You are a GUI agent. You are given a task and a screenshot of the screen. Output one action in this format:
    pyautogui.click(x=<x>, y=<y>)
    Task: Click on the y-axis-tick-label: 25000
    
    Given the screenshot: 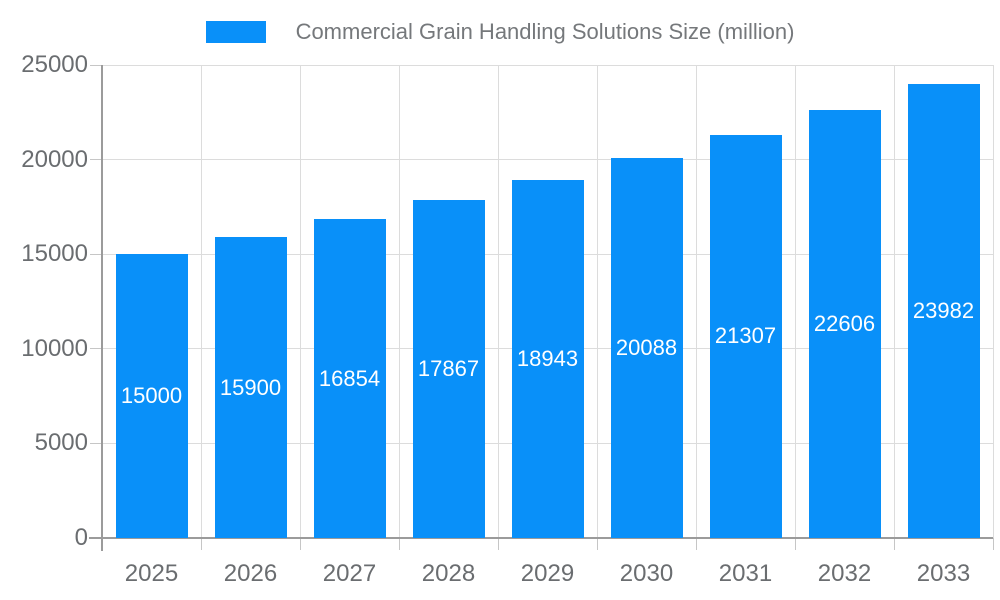 What is the action you would take?
    pyautogui.click(x=54, y=64)
    